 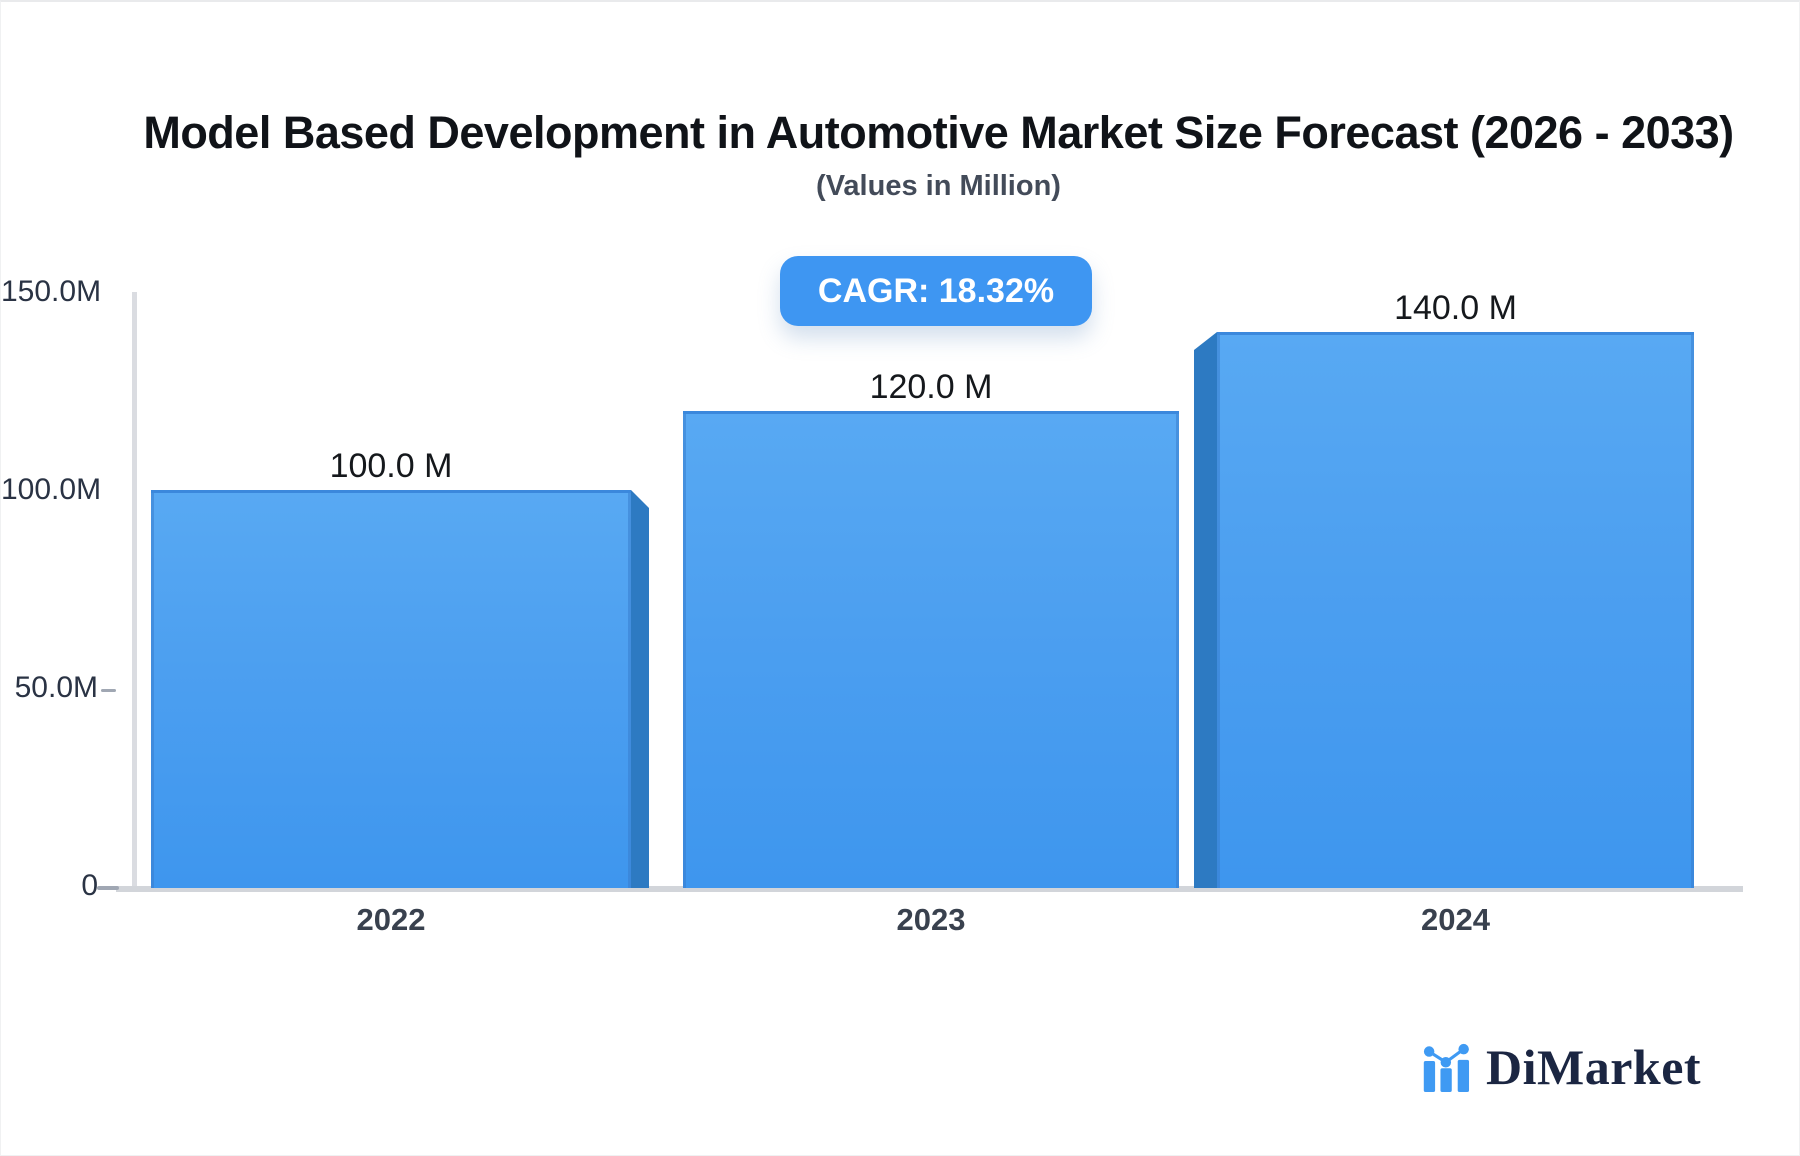 What do you see at coordinates (929, 889) in the screenshot?
I see `x-axis-line` at bounding box center [929, 889].